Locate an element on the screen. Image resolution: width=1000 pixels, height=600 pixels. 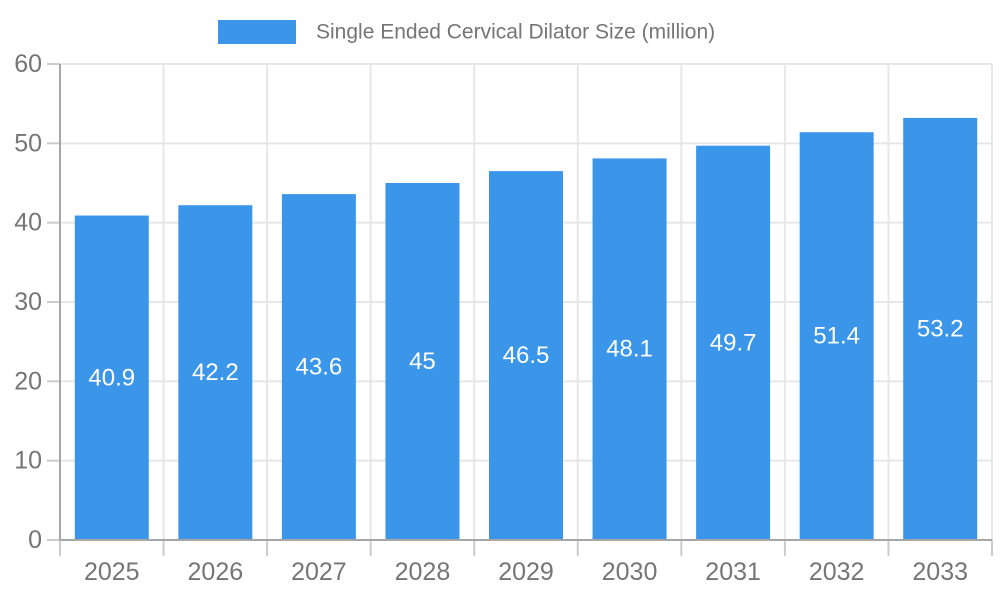
y-axis-label: 40 is located at coordinates (28, 223).